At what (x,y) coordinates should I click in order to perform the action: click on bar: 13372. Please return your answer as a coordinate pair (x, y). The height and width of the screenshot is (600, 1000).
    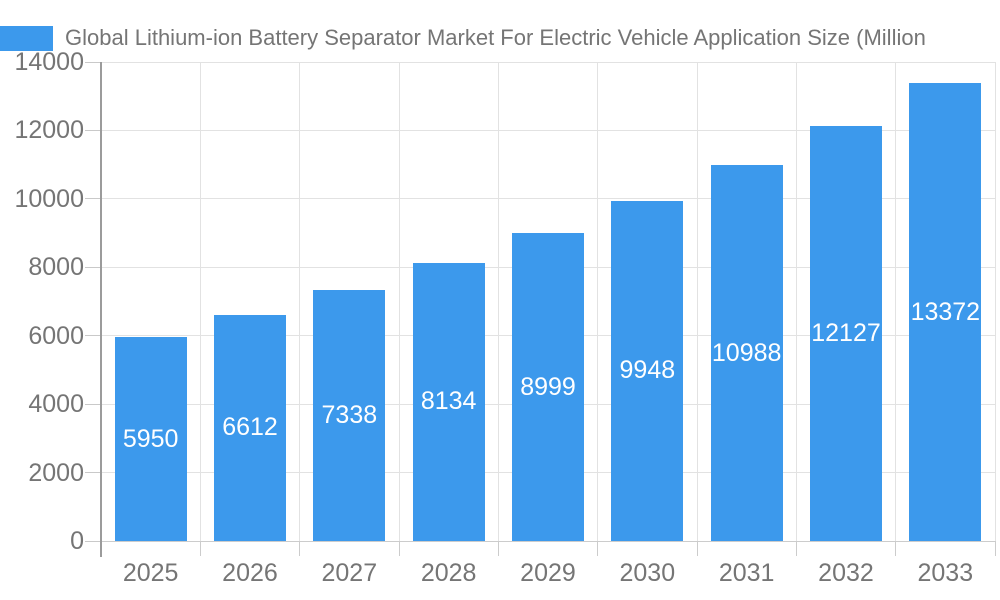
    Looking at the image, I should click on (945, 312).